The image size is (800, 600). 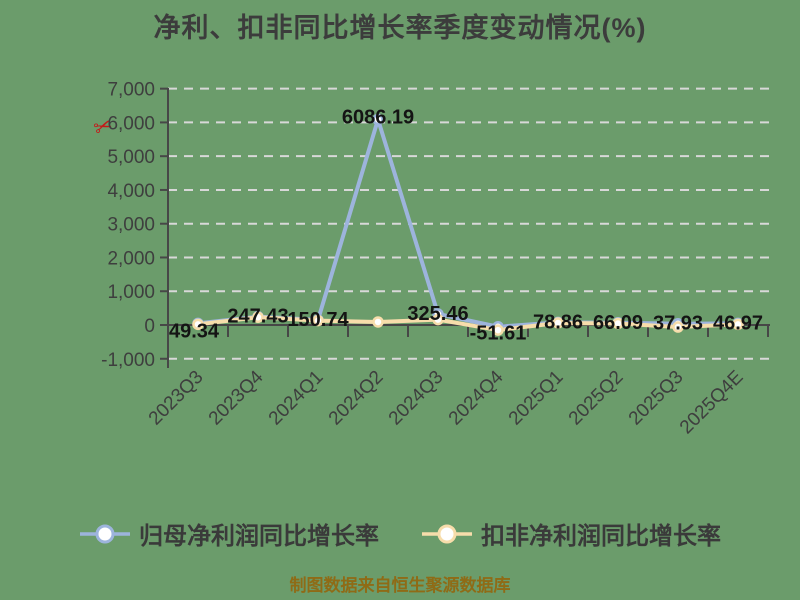 What do you see at coordinates (105, 533) in the screenshot?
I see `net-profit-series-marker-icon` at bounding box center [105, 533].